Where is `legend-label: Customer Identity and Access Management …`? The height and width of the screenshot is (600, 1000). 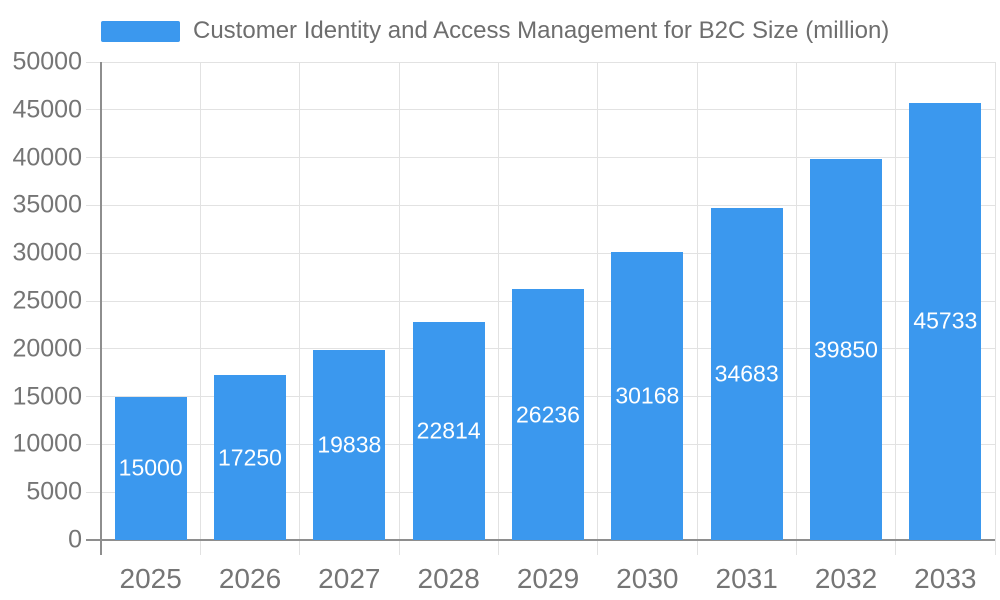
legend-label: Customer Identity and Access Management … is located at coordinates (541, 30).